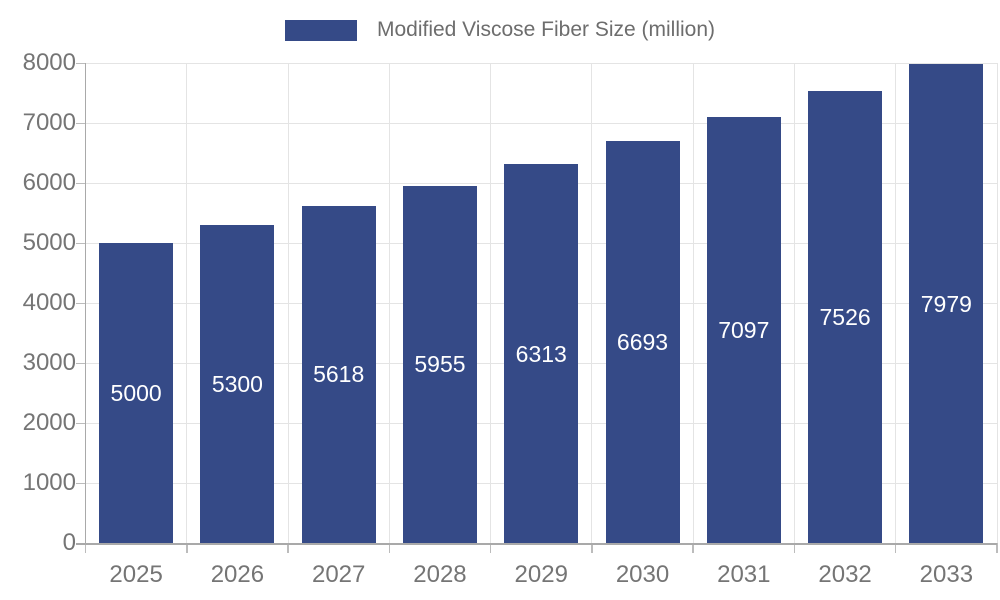 This screenshot has width=1000, height=600. I want to click on x-tick-label: 2031, so click(744, 574).